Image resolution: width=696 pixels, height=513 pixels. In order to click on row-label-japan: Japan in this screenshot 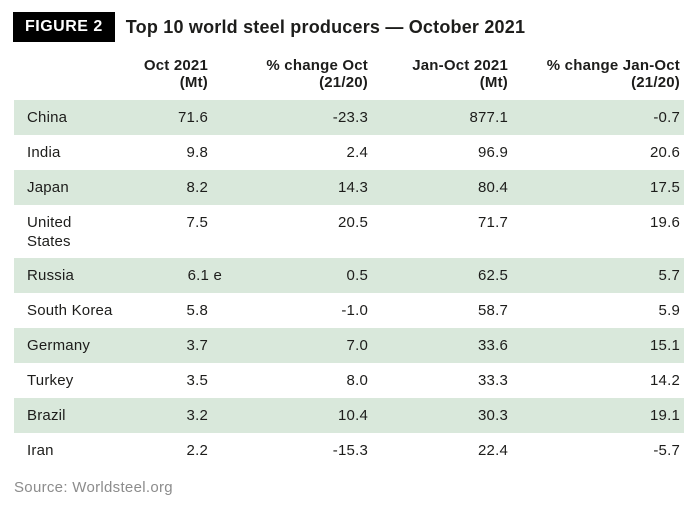, I will do `click(48, 187)`.